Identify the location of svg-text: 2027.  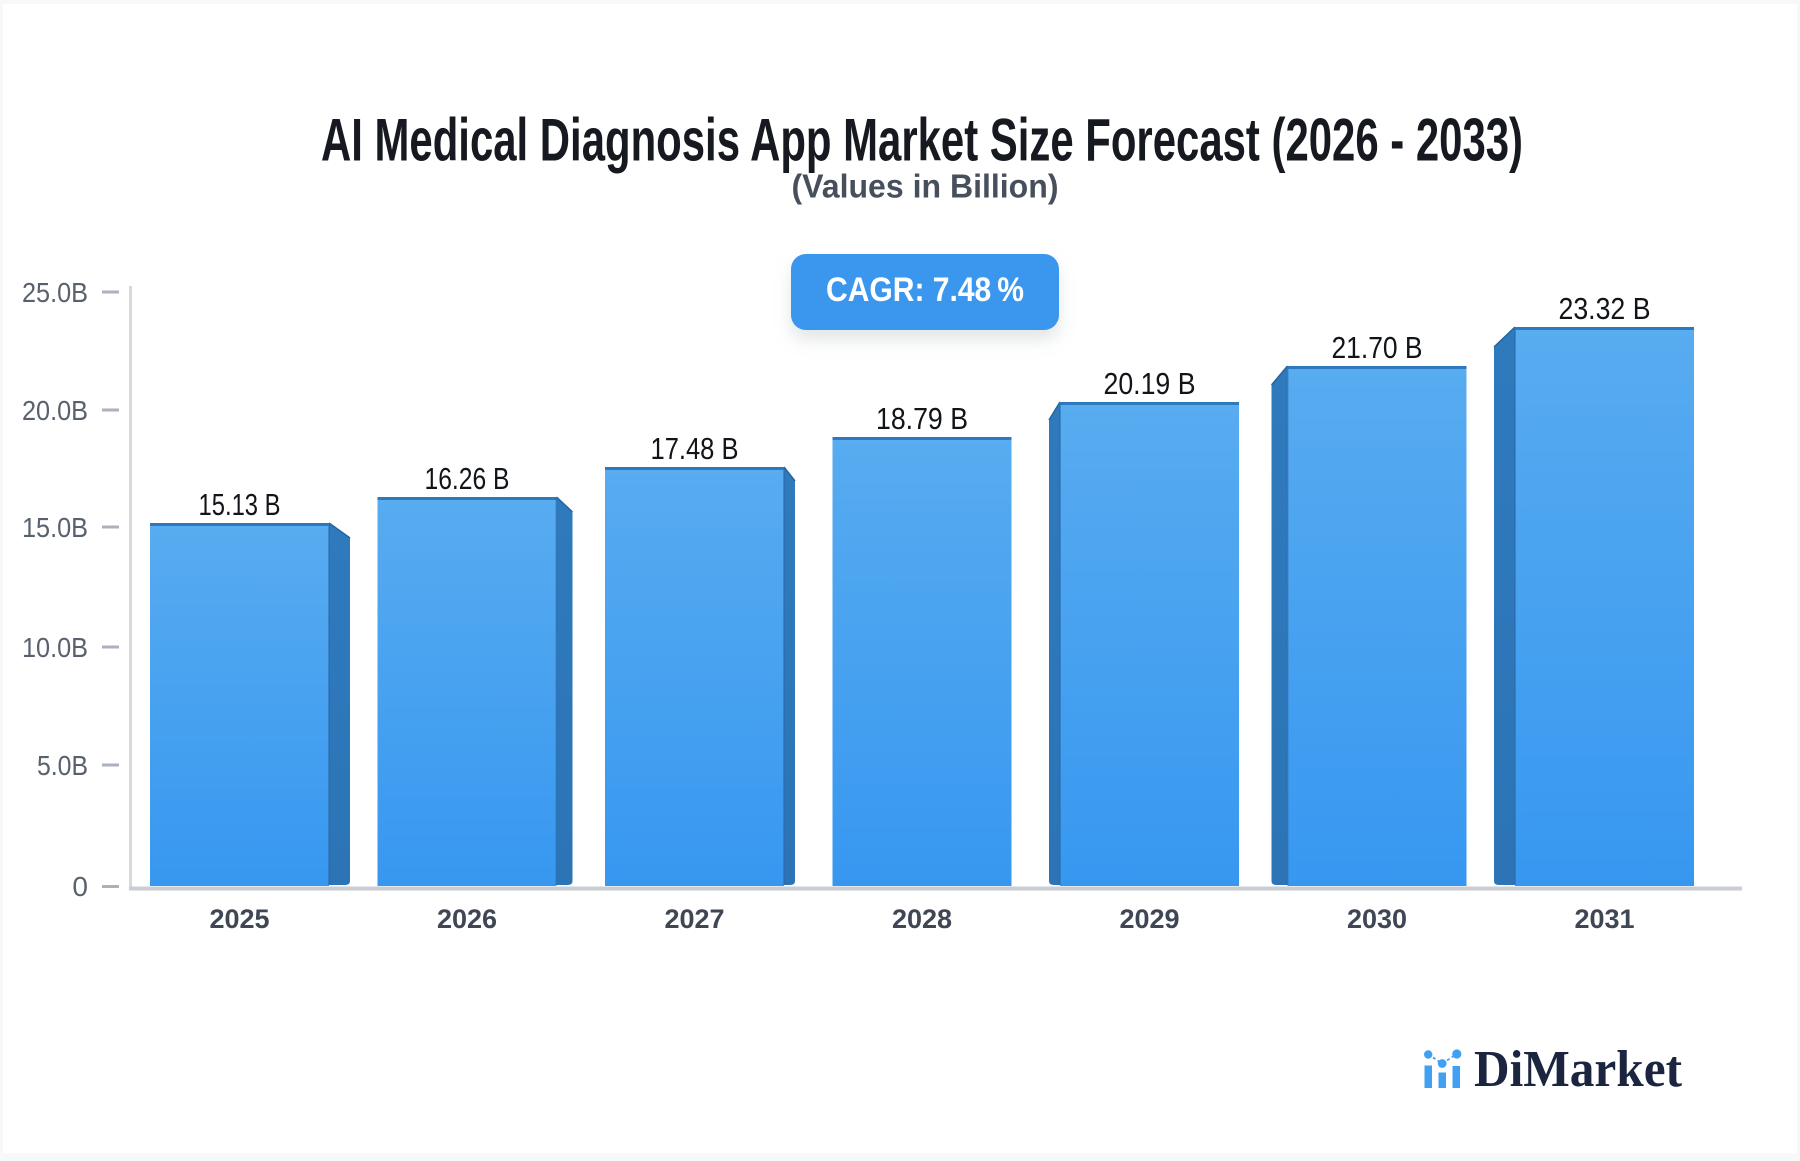
(694, 919).